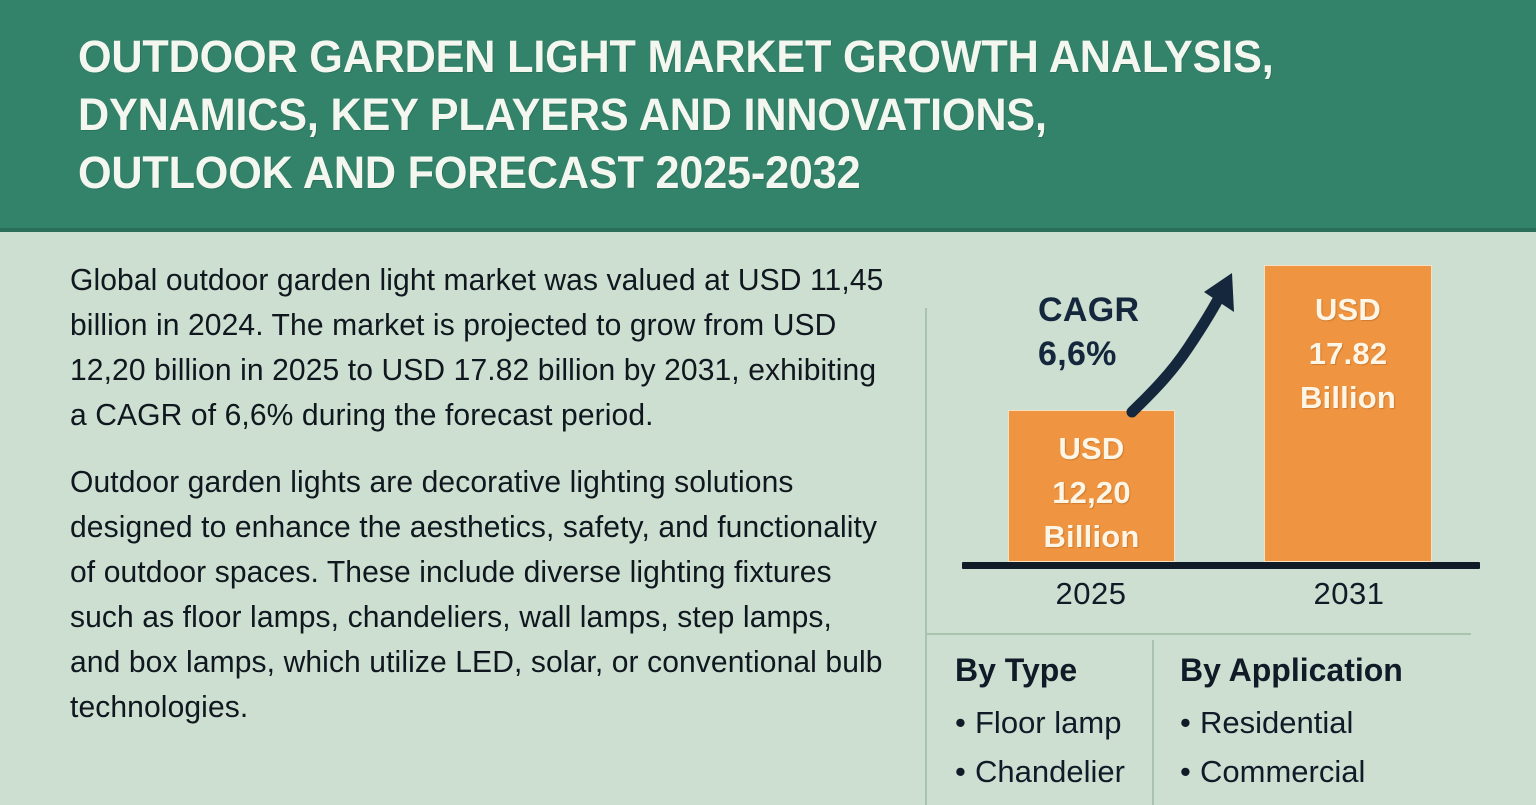  What do you see at coordinates (1180, 345) in the screenshot?
I see `growth-arrow-icon` at bounding box center [1180, 345].